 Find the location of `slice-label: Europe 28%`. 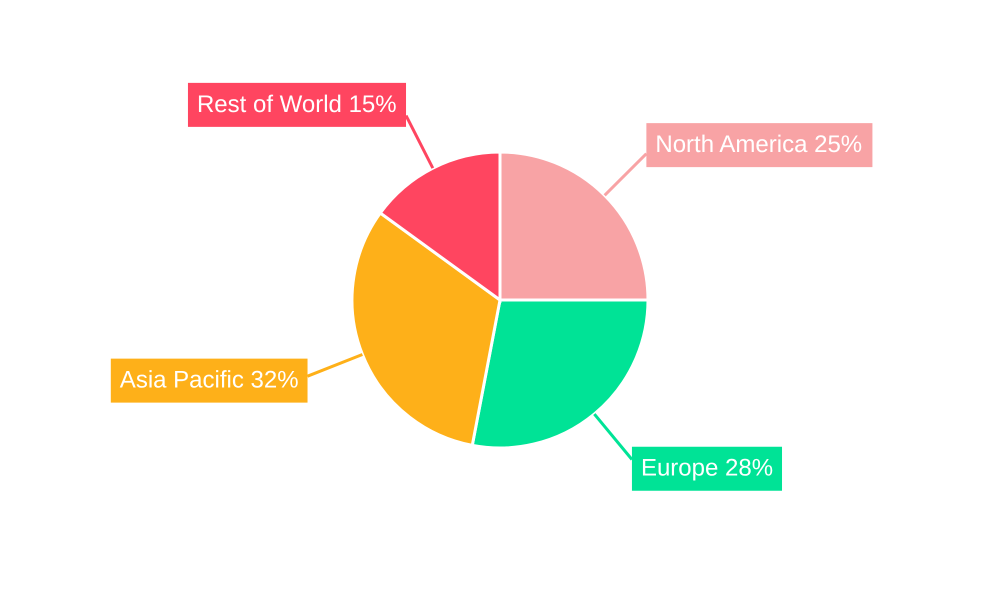

slice-label: Europe 28% is located at coordinates (707, 468).